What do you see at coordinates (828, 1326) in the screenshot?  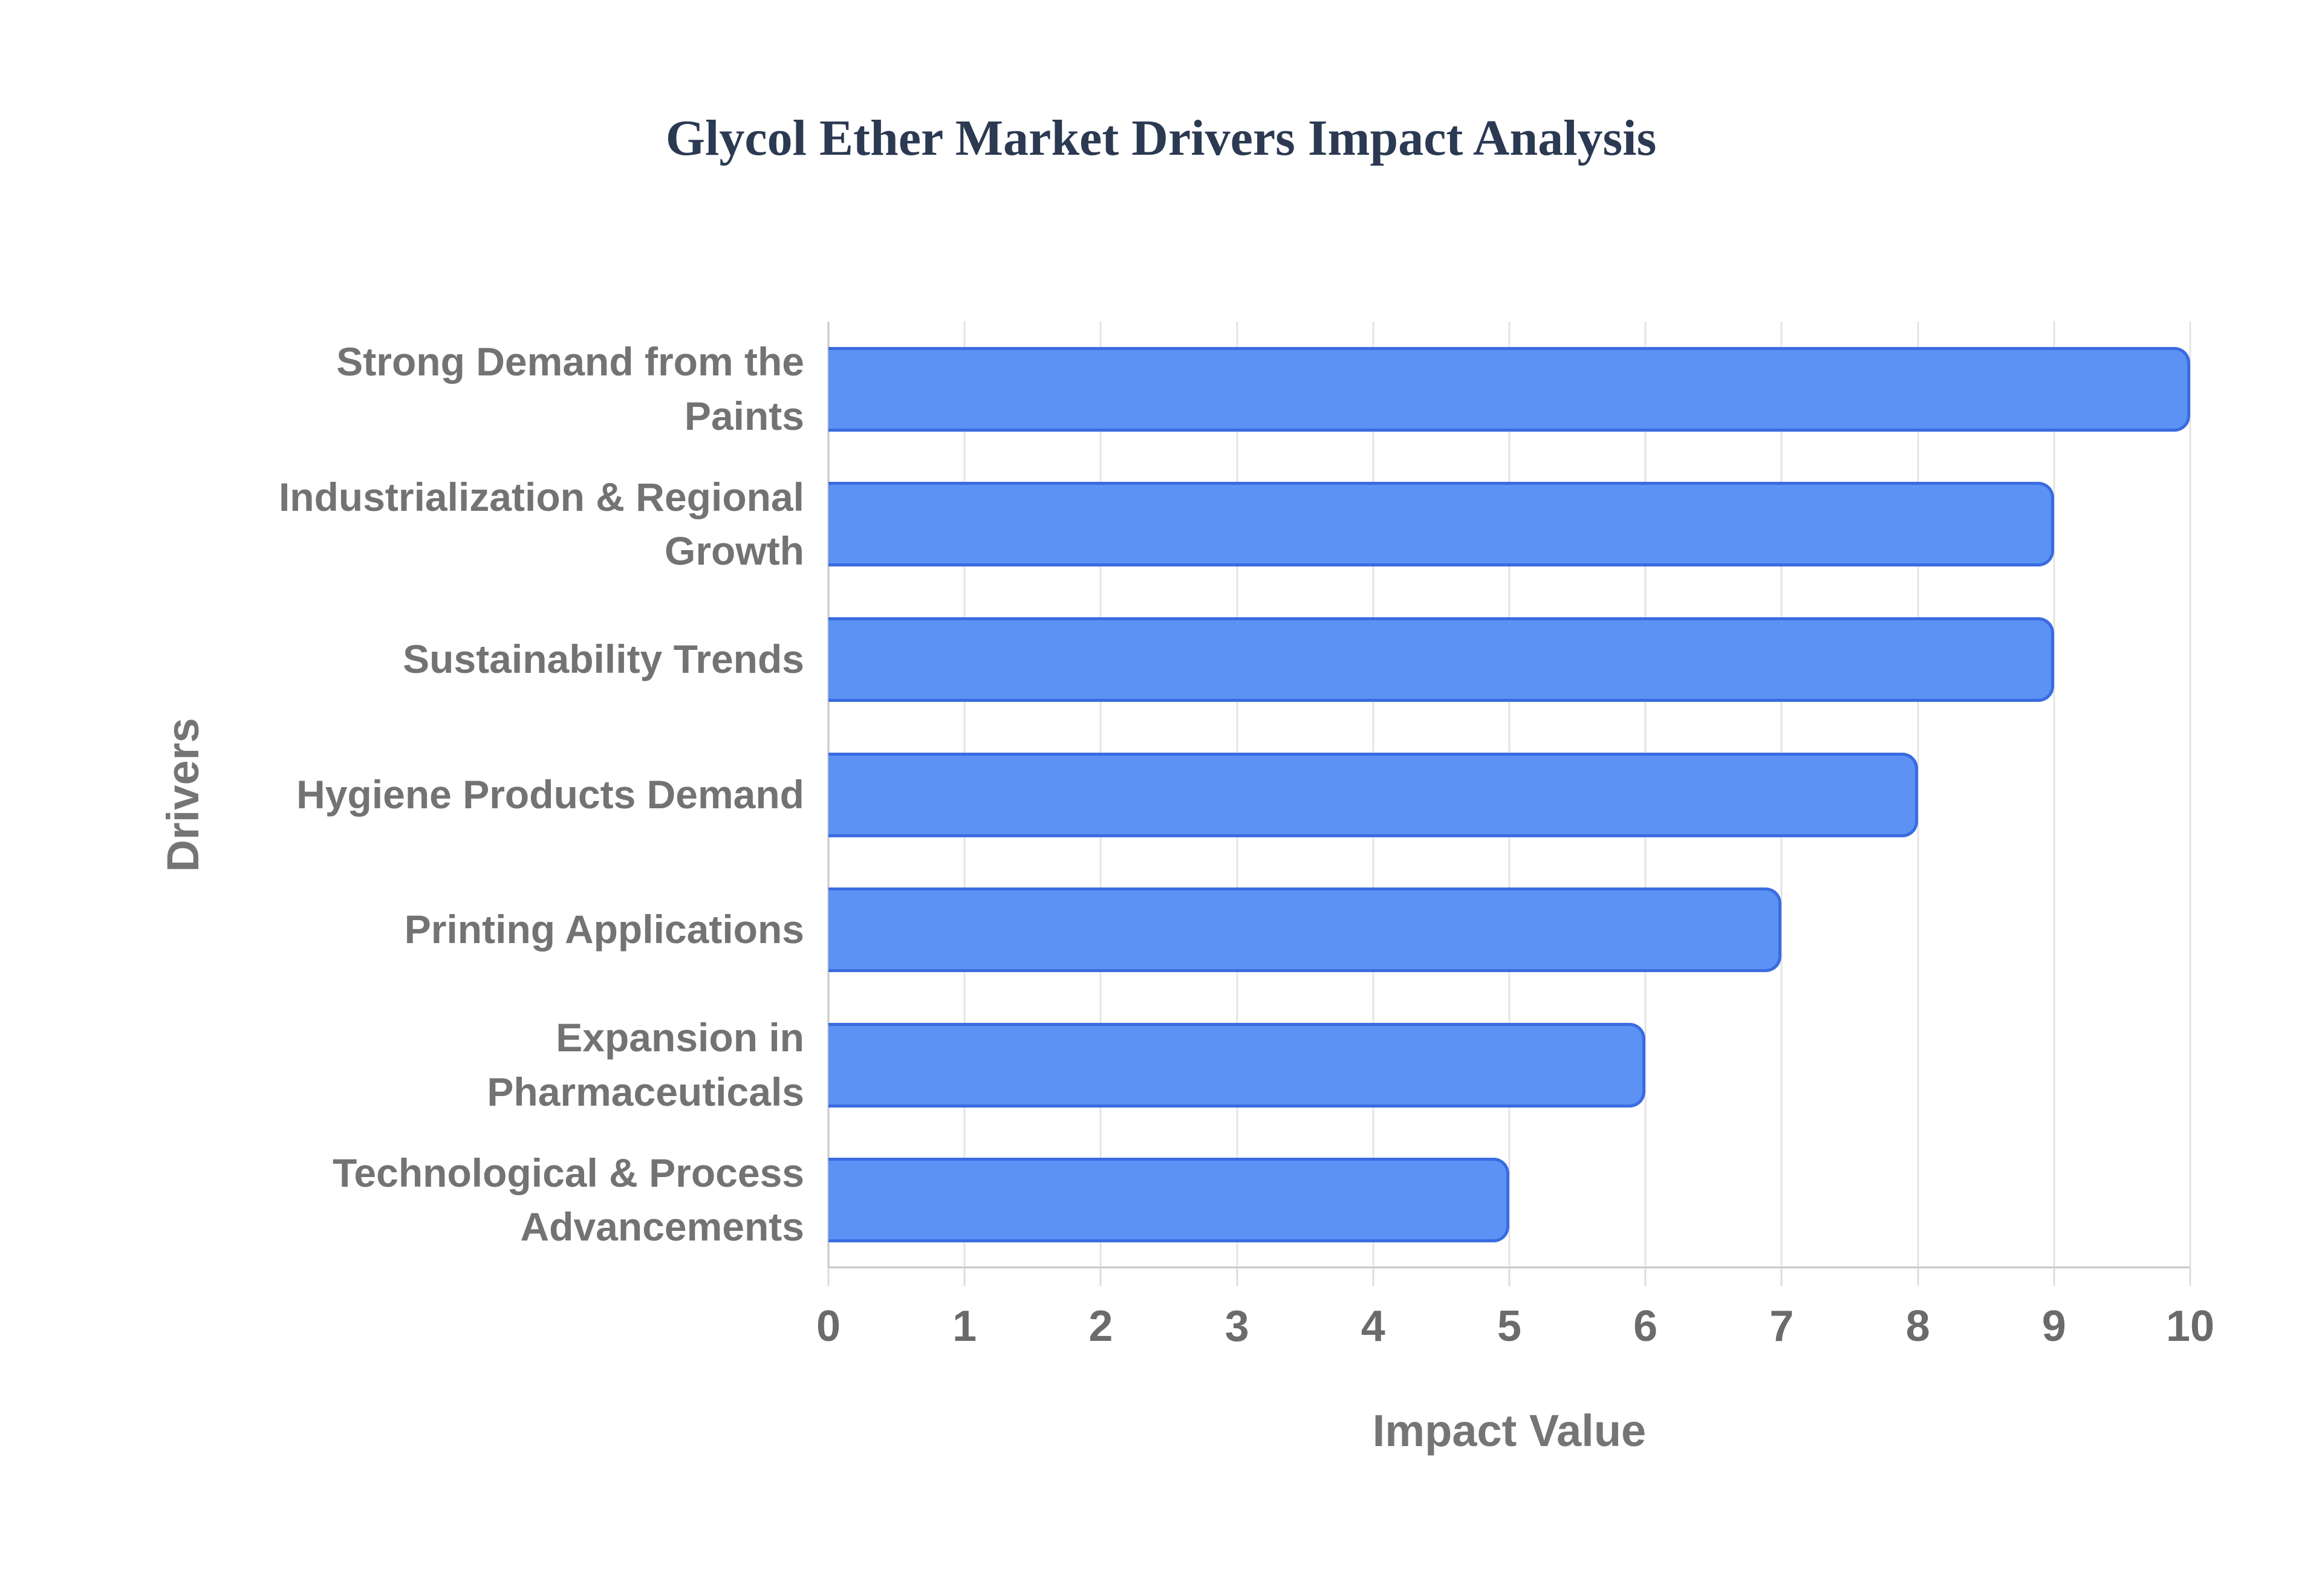 I see `x-tick-label: 0` at bounding box center [828, 1326].